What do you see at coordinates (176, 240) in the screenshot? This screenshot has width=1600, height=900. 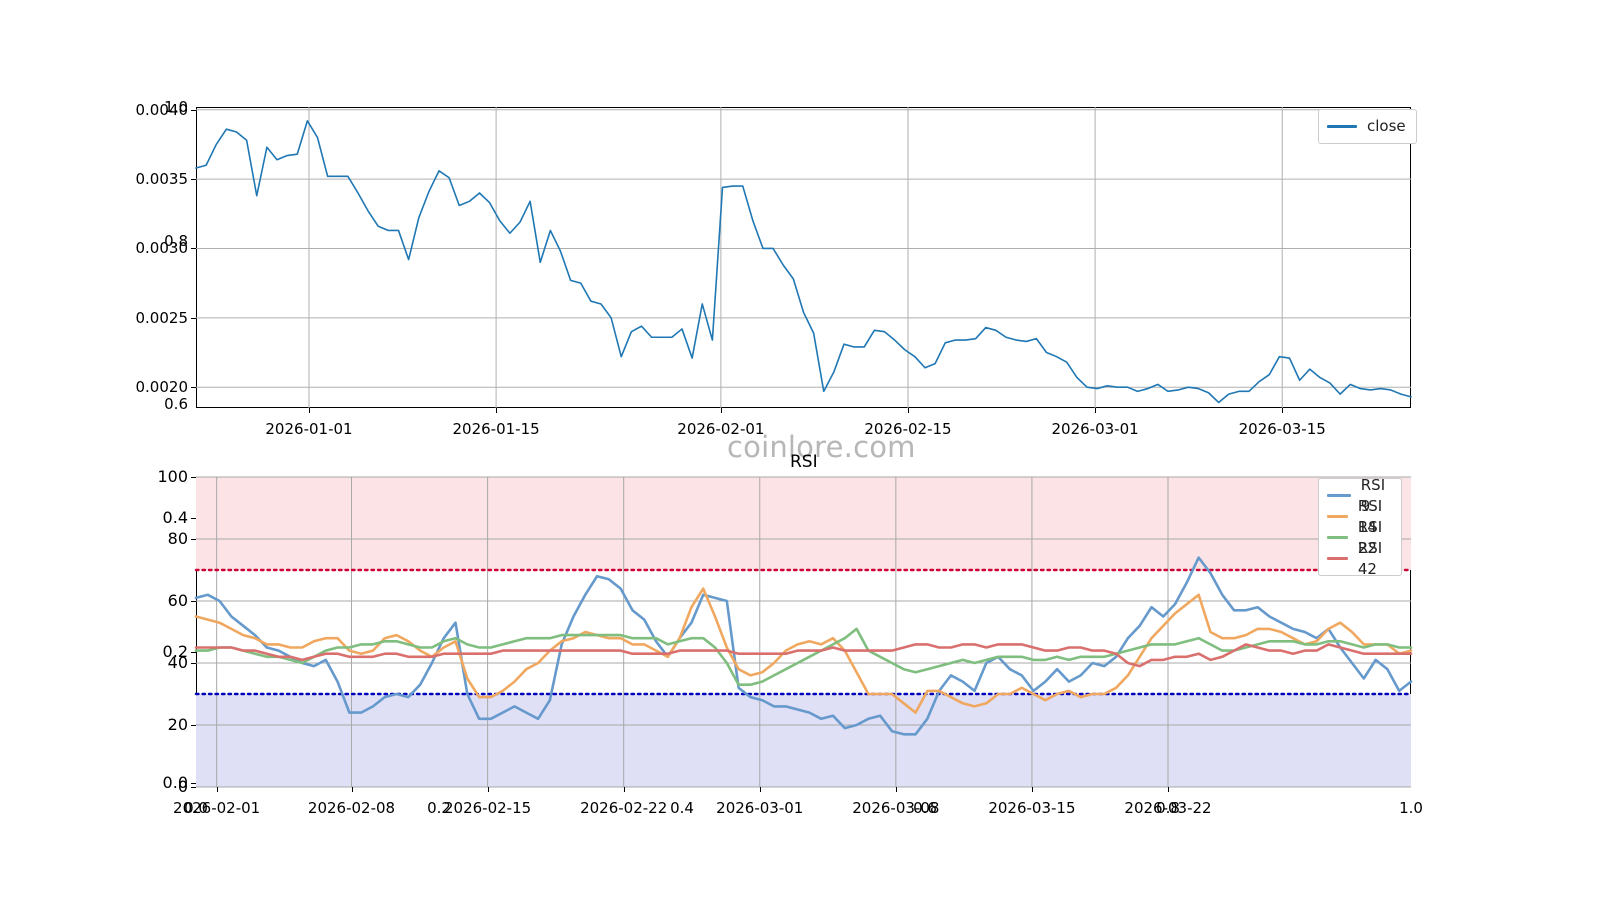 I see `price-y-tick-label-secondary: 0.8` at bounding box center [176, 240].